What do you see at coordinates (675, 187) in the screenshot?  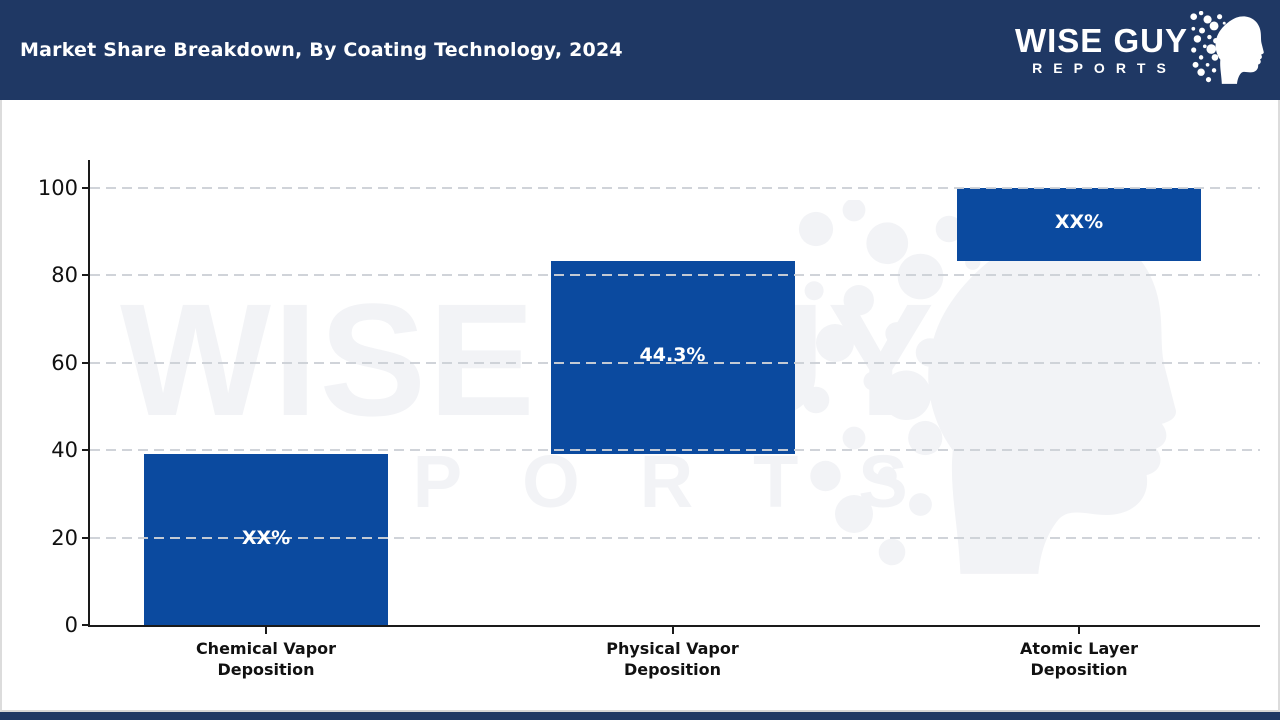 I see `gridline-y100` at bounding box center [675, 187].